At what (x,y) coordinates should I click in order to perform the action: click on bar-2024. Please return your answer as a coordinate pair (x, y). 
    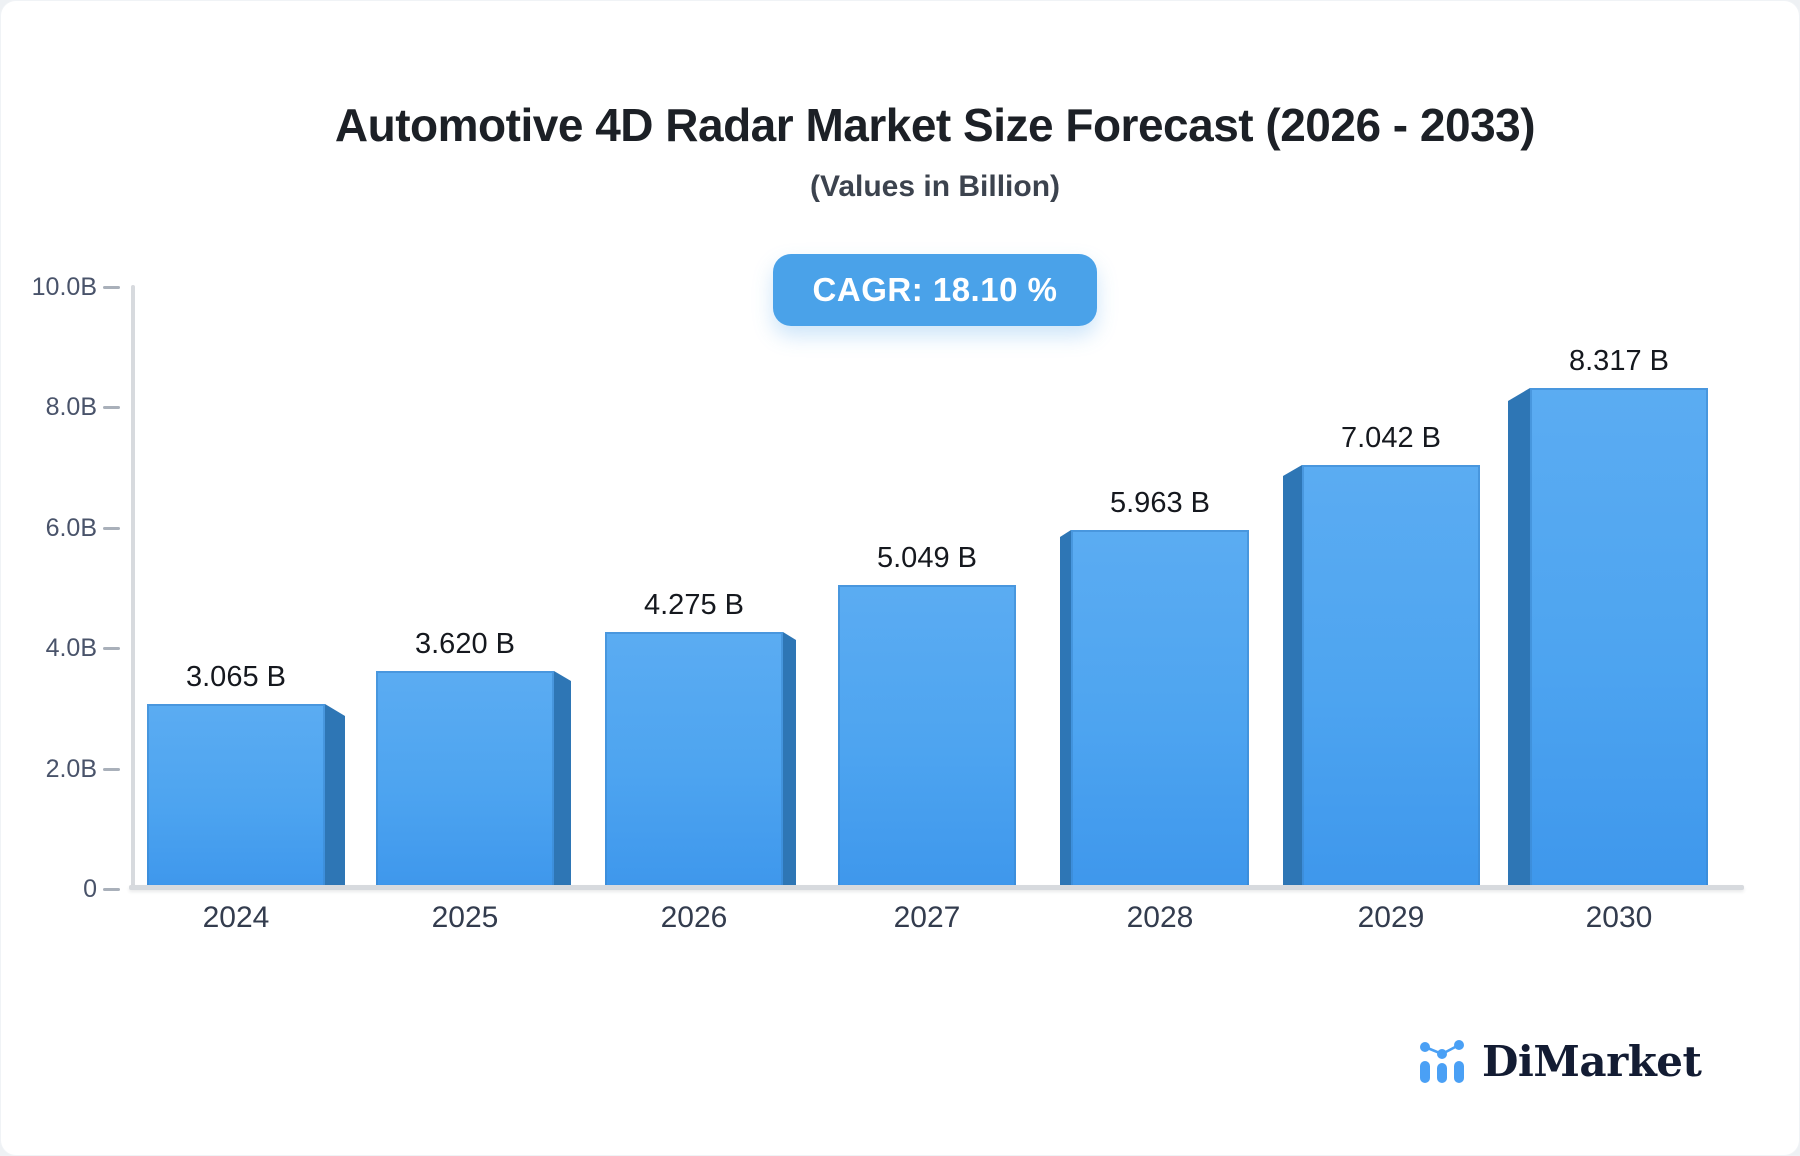
    Looking at the image, I should click on (236, 796).